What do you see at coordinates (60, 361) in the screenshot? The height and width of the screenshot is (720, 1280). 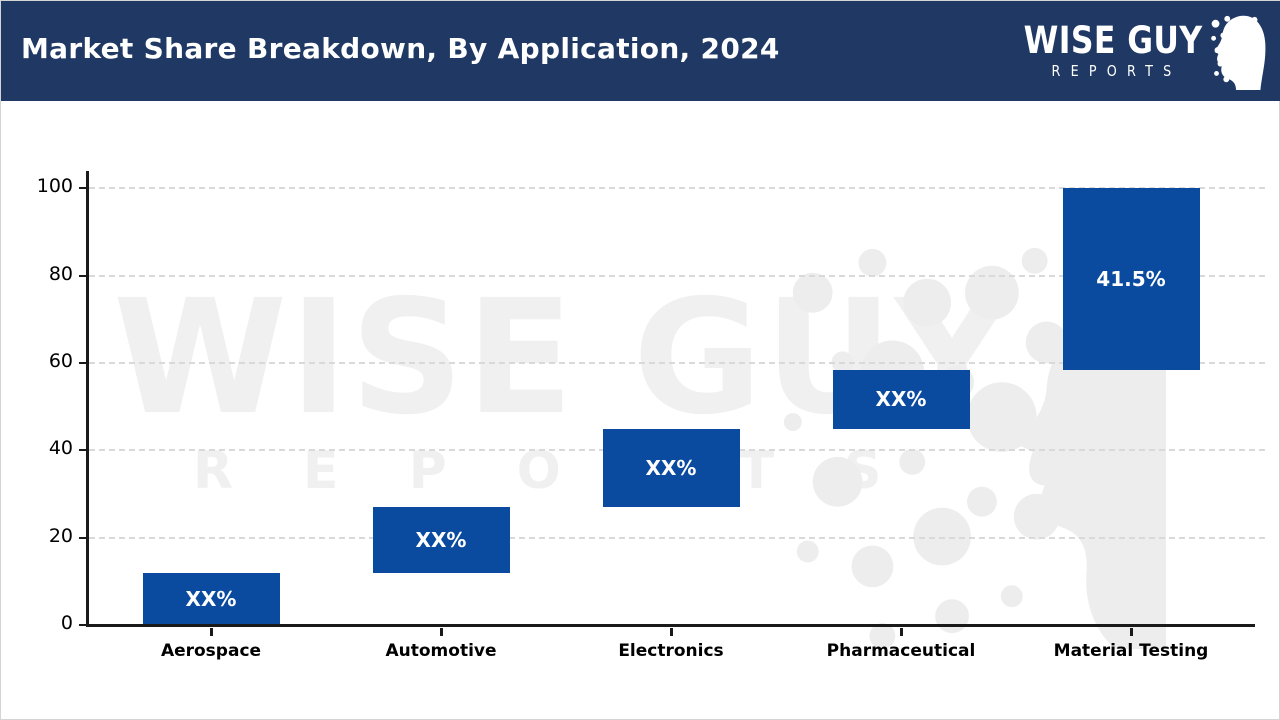 I see `y-tick-label: 60` at bounding box center [60, 361].